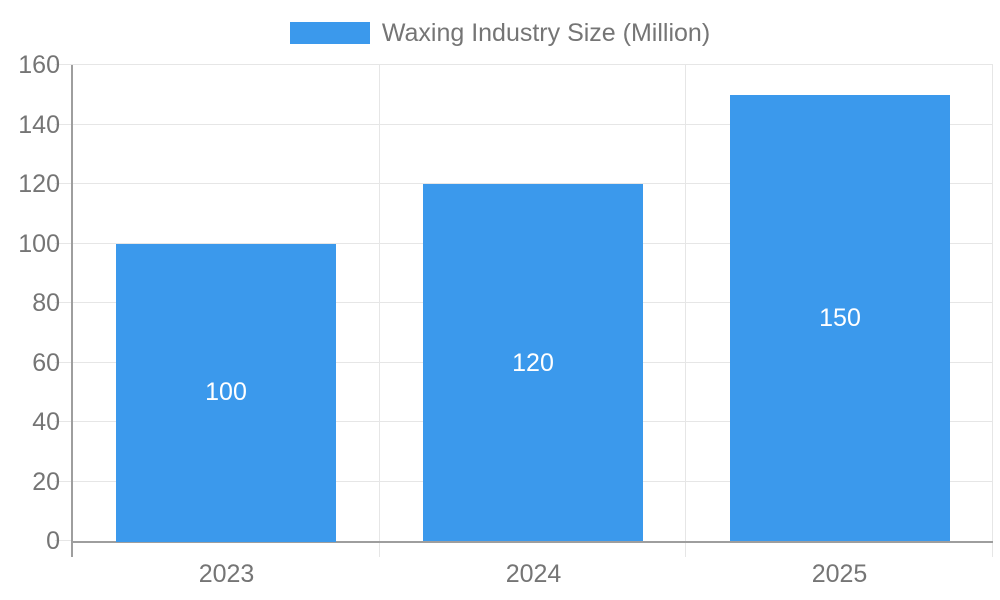 Image resolution: width=1000 pixels, height=600 pixels. What do you see at coordinates (46, 482) in the screenshot?
I see `y-axis-tick-label: 20` at bounding box center [46, 482].